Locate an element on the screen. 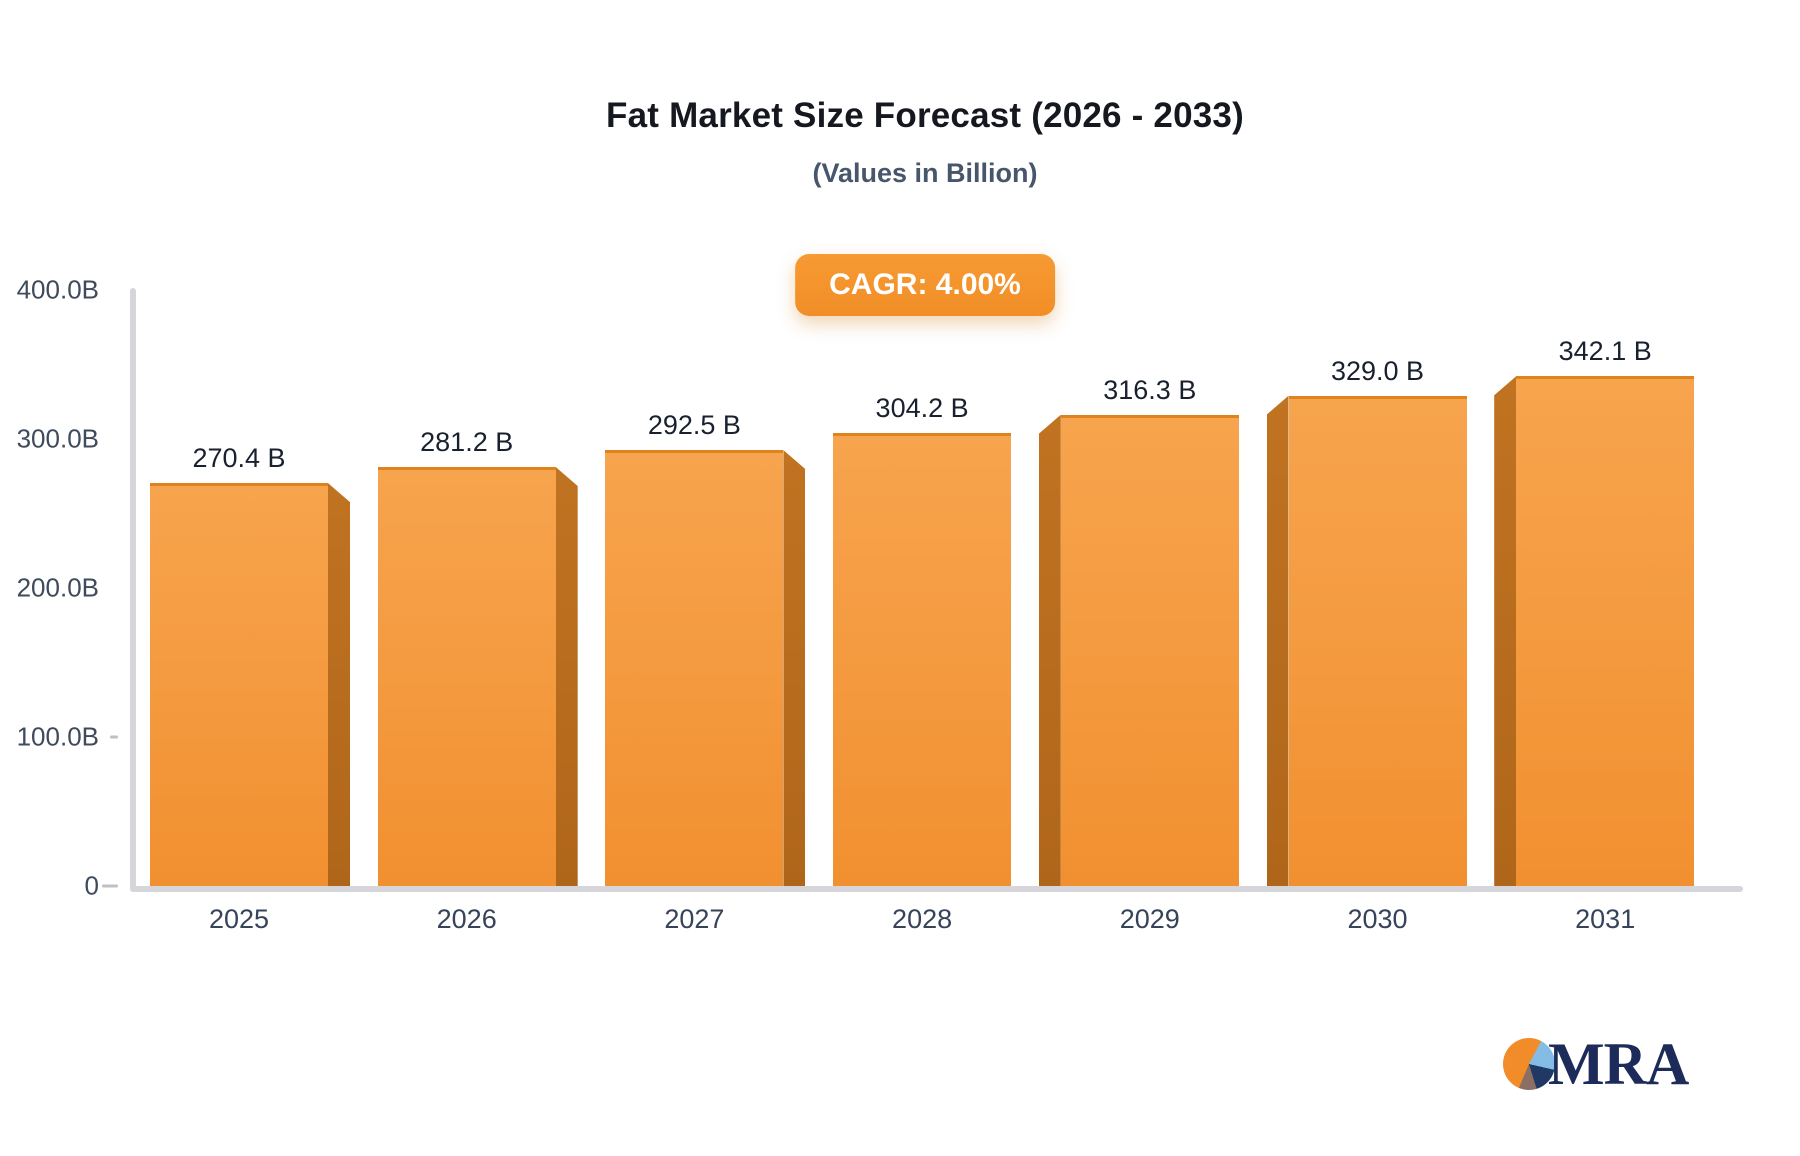 This screenshot has height=1156, width=1800. chart-title: Fat Market Size Forecast (2026 - 2033) is located at coordinates (925, 115).